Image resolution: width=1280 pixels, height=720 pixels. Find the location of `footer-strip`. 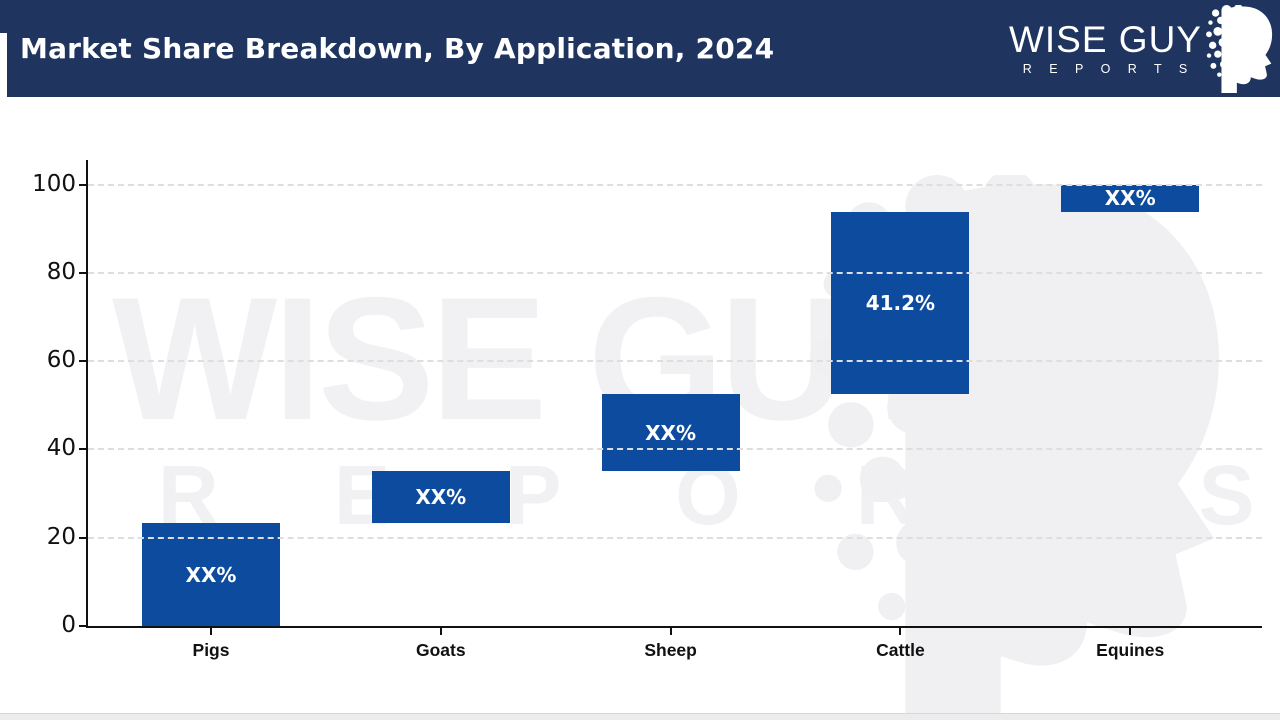

footer-strip is located at coordinates (640, 716).